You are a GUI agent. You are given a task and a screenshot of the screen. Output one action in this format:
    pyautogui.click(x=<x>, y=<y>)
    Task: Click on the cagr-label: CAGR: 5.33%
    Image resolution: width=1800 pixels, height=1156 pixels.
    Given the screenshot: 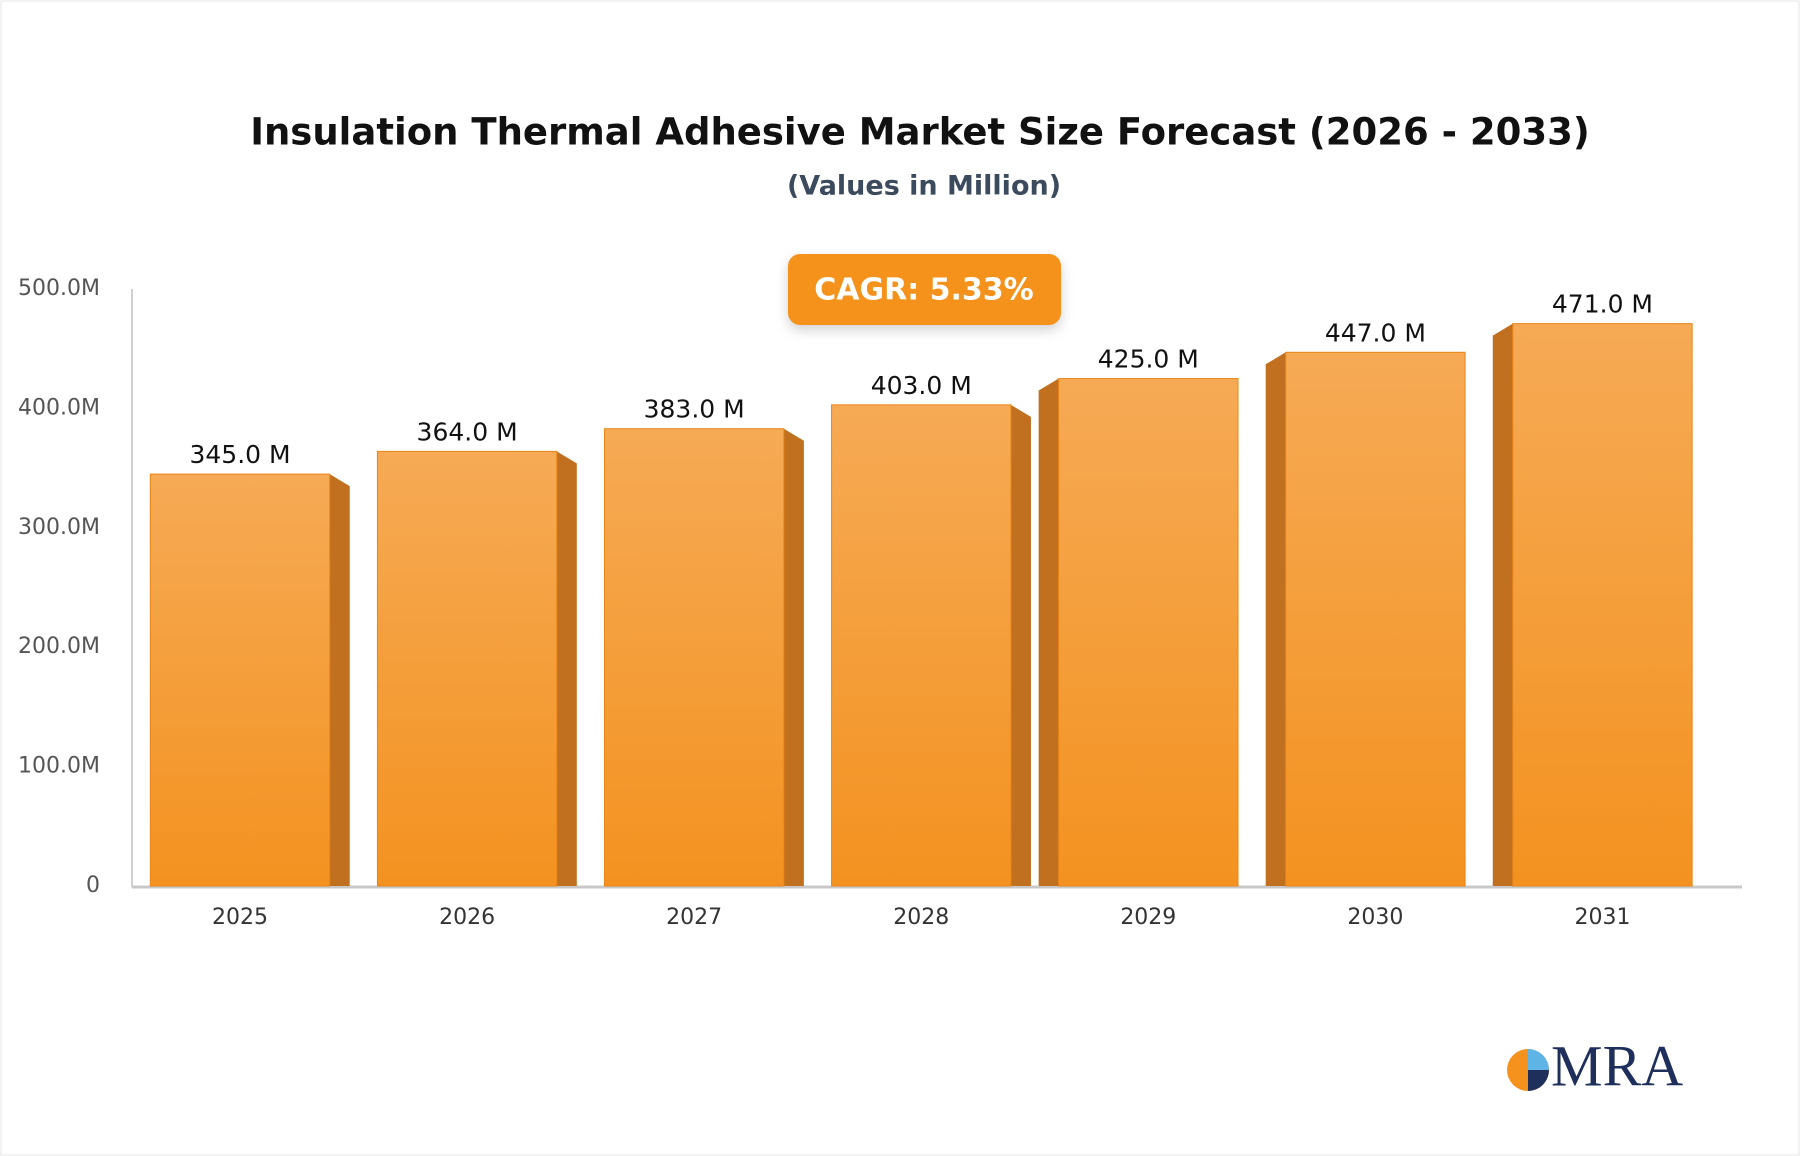 What is the action you would take?
    pyautogui.click(x=923, y=290)
    